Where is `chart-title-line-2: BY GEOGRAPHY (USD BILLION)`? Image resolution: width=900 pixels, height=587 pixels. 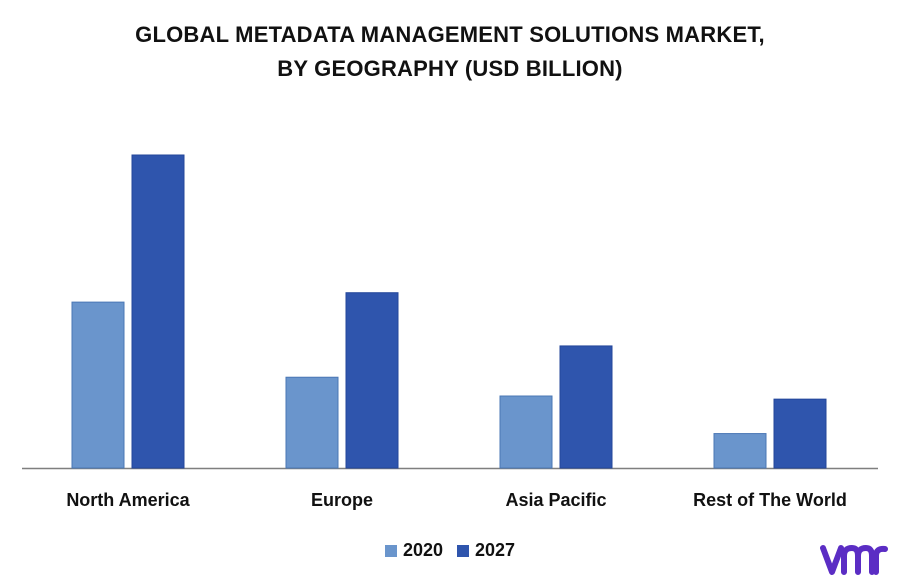 chart-title-line-2: BY GEOGRAPHY (USD BILLION) is located at coordinates (450, 68).